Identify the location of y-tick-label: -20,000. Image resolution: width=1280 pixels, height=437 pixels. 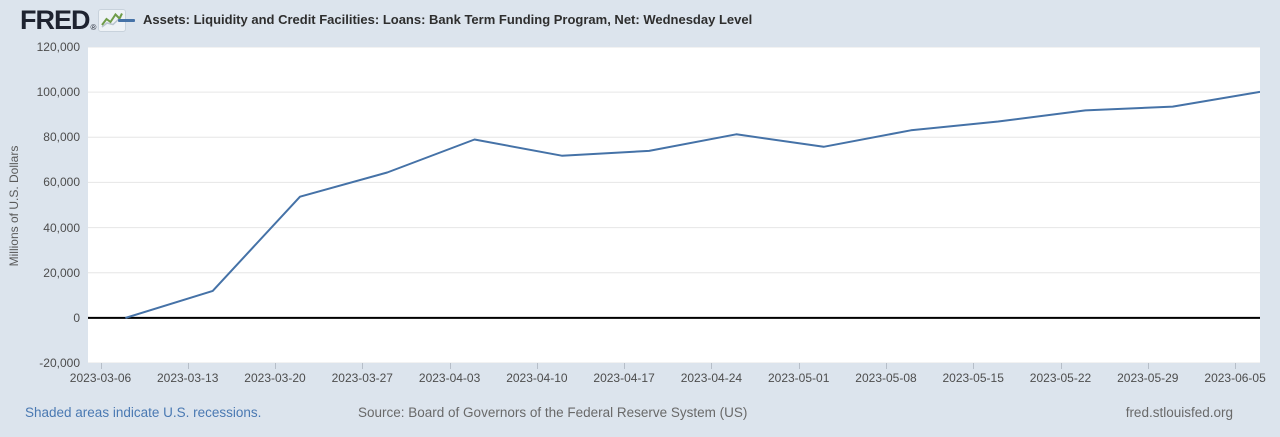
(59, 363).